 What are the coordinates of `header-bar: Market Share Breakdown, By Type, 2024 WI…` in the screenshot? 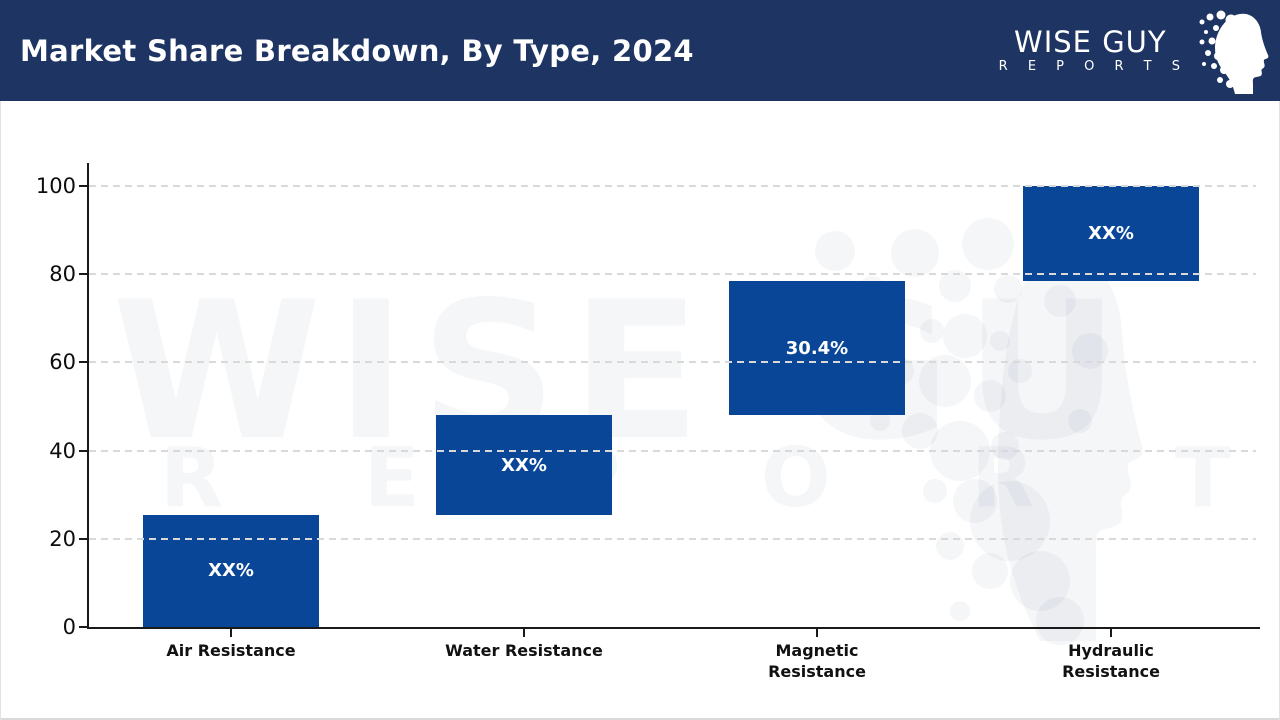 It's located at (640, 50).